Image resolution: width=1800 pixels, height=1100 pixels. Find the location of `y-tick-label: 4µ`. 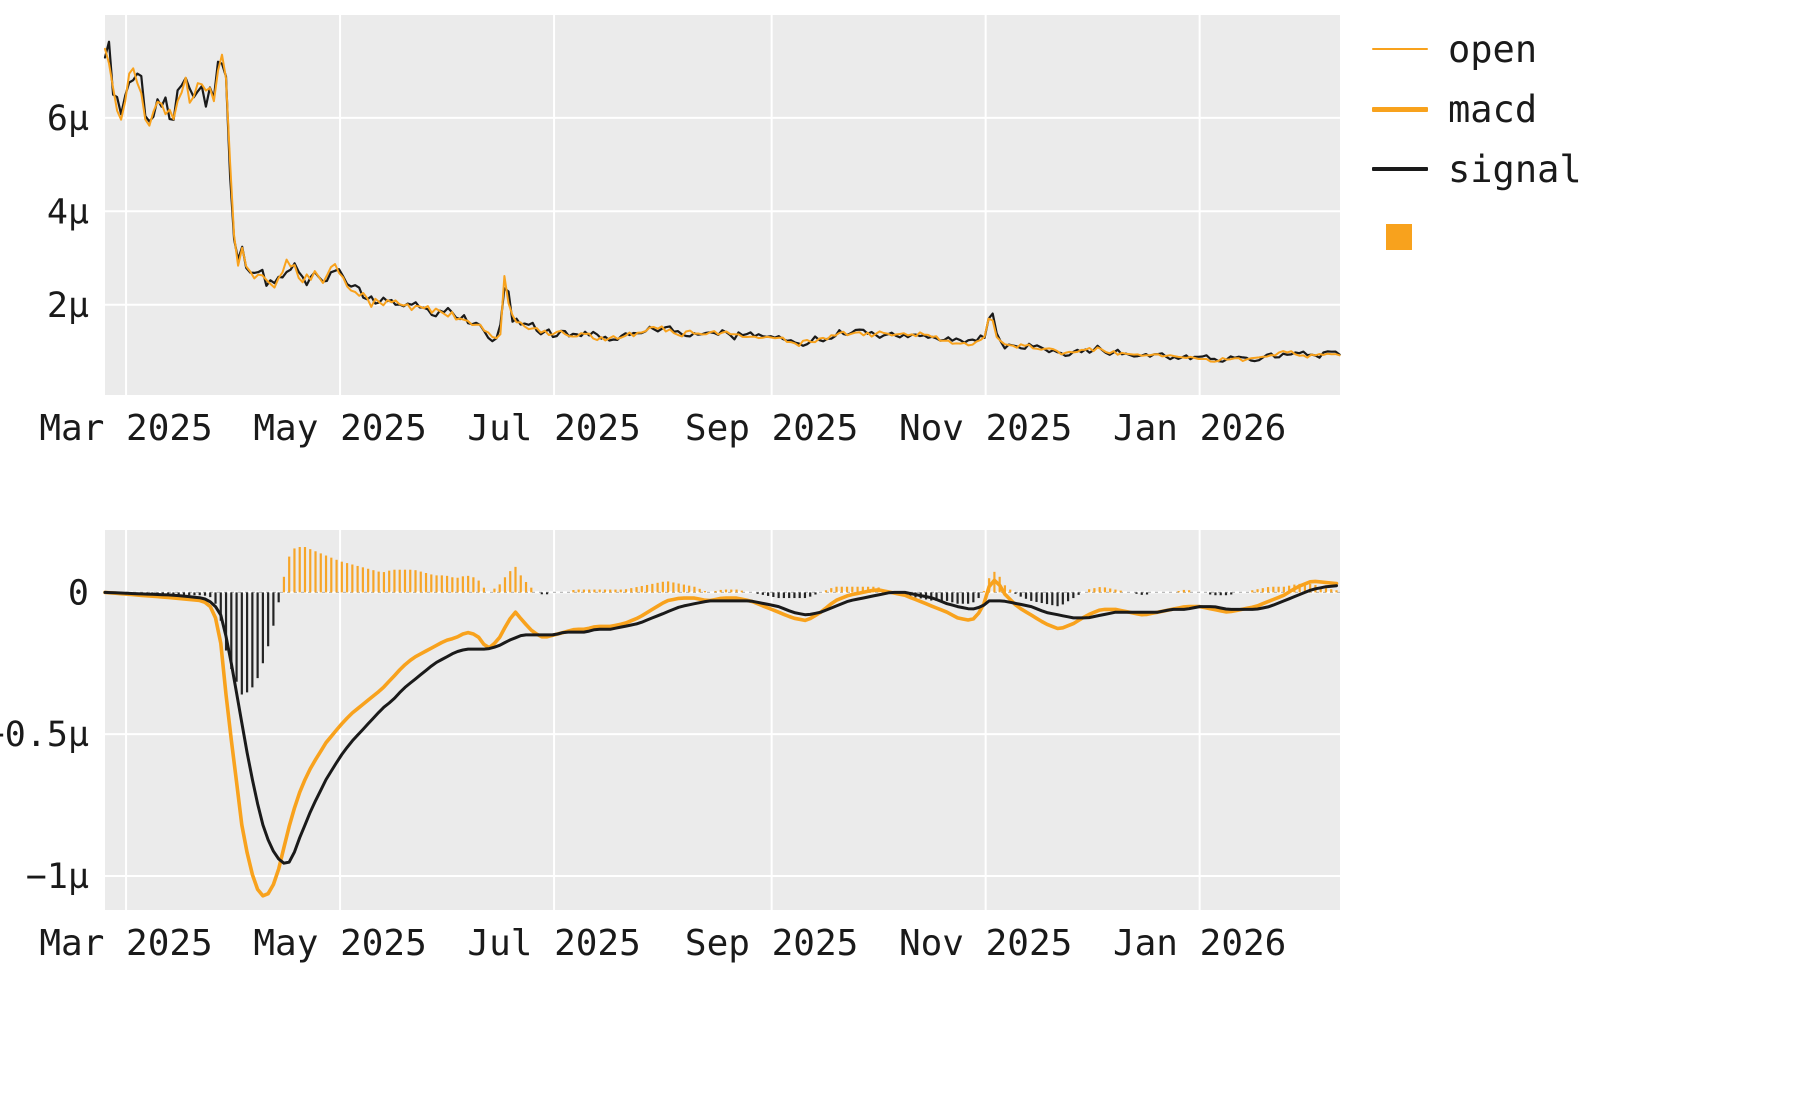

y-tick-label: 4µ is located at coordinates (68, 212).